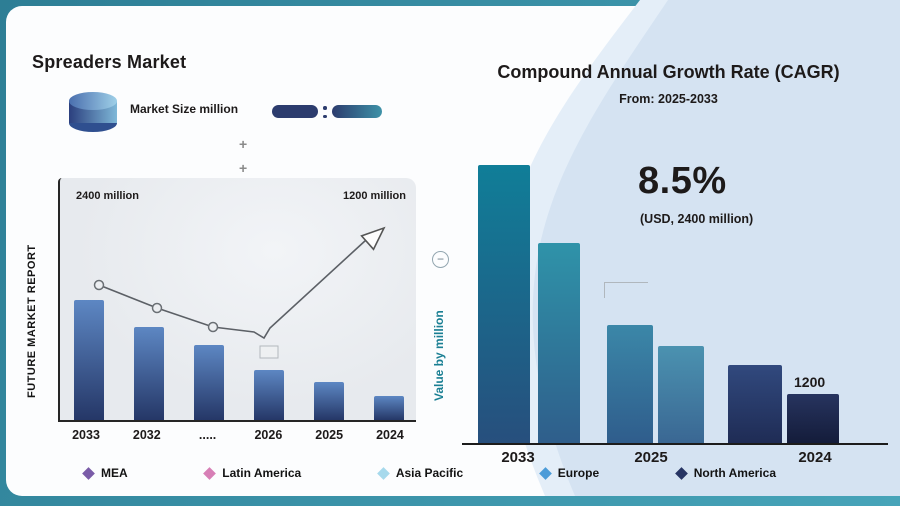 This screenshot has width=900, height=506. Describe the element at coordinates (86, 435) in the screenshot. I see `left-x-label: 2033` at that location.